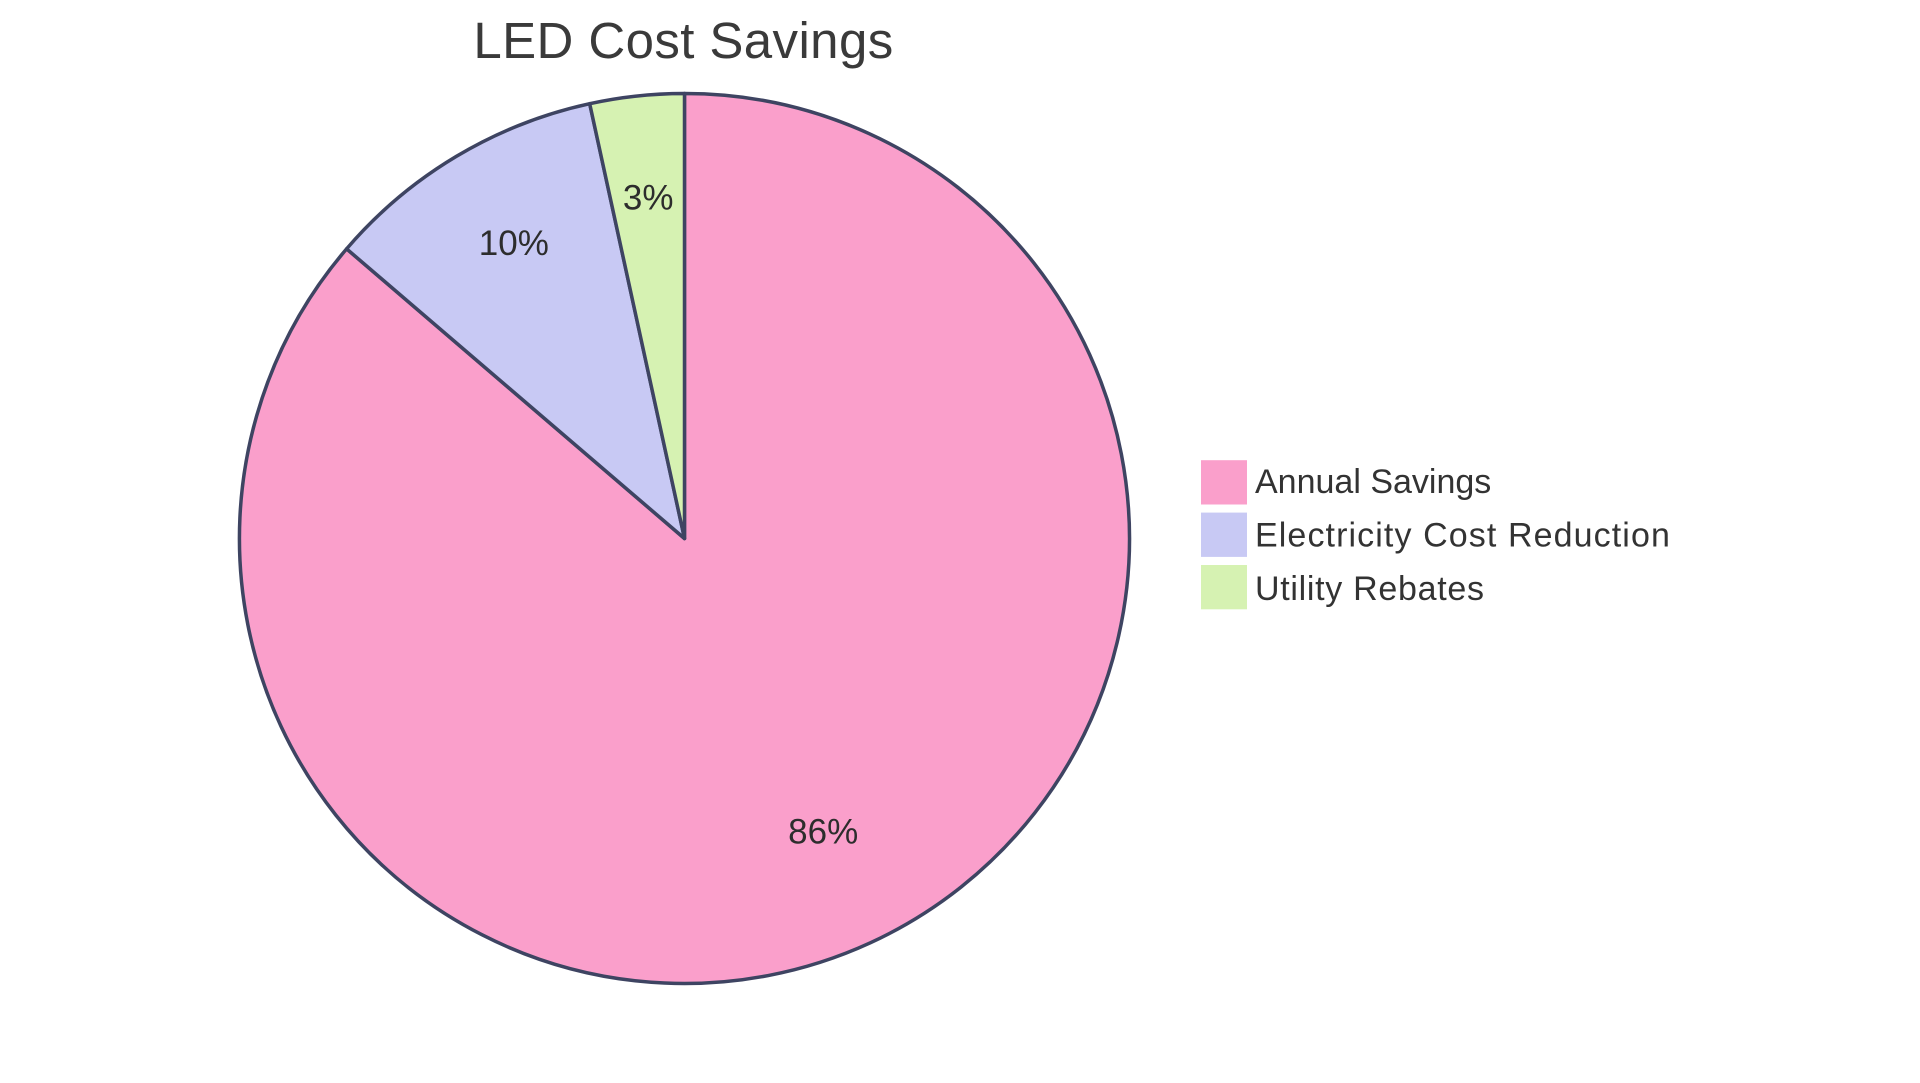 The image size is (1920, 1083). What do you see at coordinates (648, 198) in the screenshot?
I see `svg-text: 3%` at bounding box center [648, 198].